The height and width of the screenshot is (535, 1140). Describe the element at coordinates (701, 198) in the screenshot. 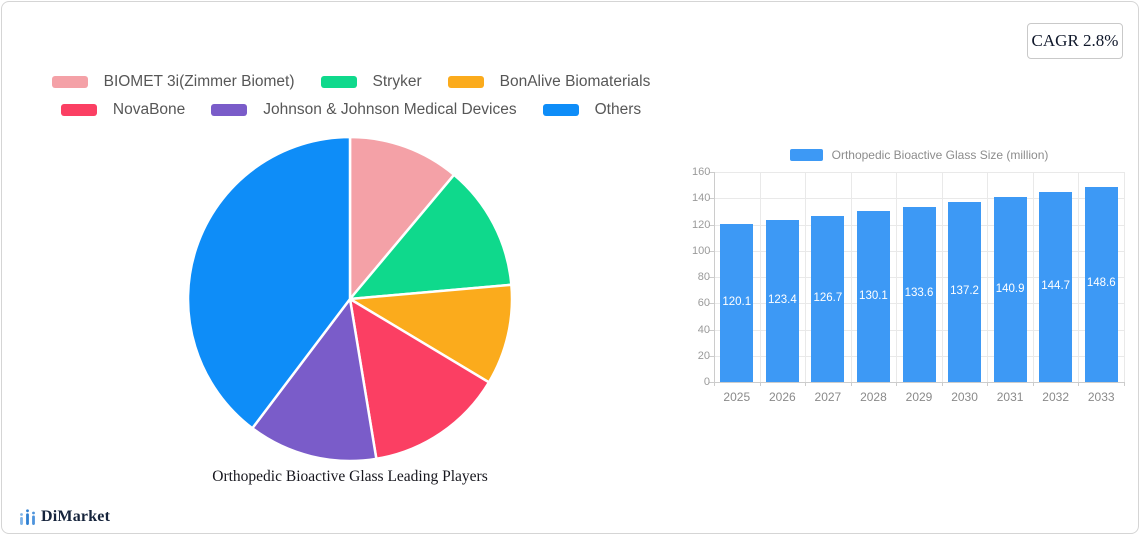

I see `y-axis-label: 140` at that location.